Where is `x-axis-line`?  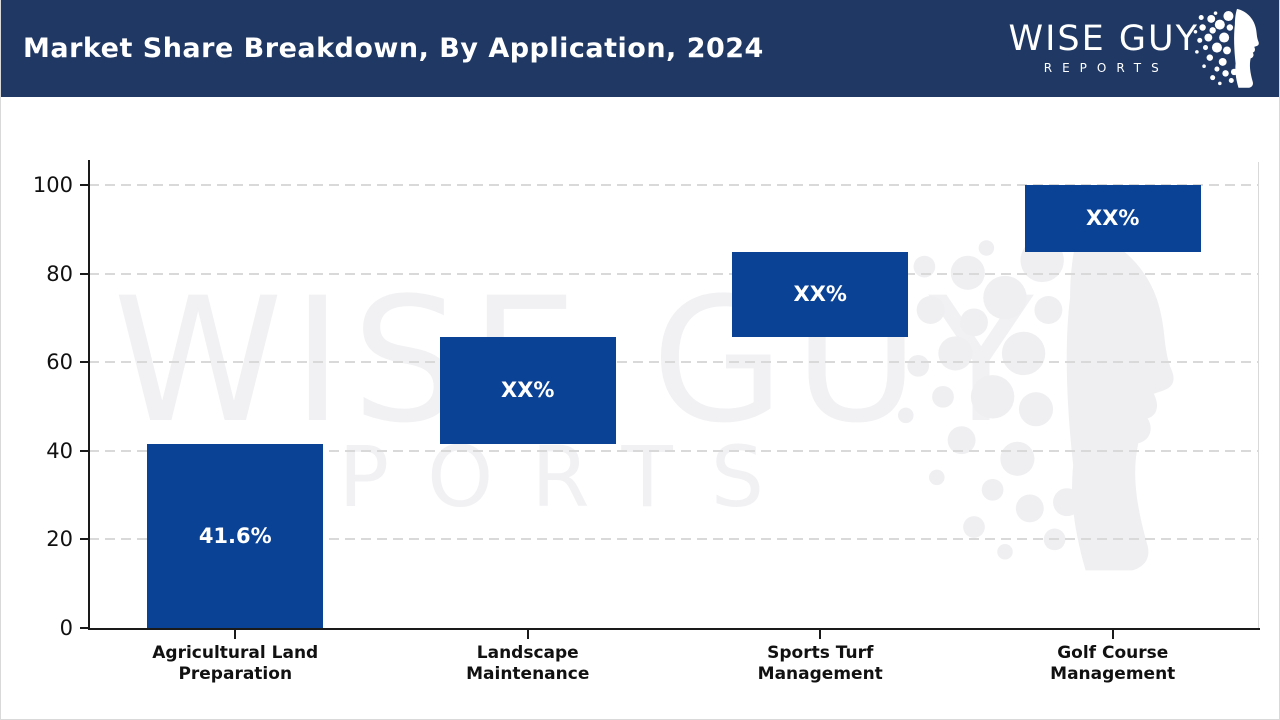 x-axis-line is located at coordinates (674, 629).